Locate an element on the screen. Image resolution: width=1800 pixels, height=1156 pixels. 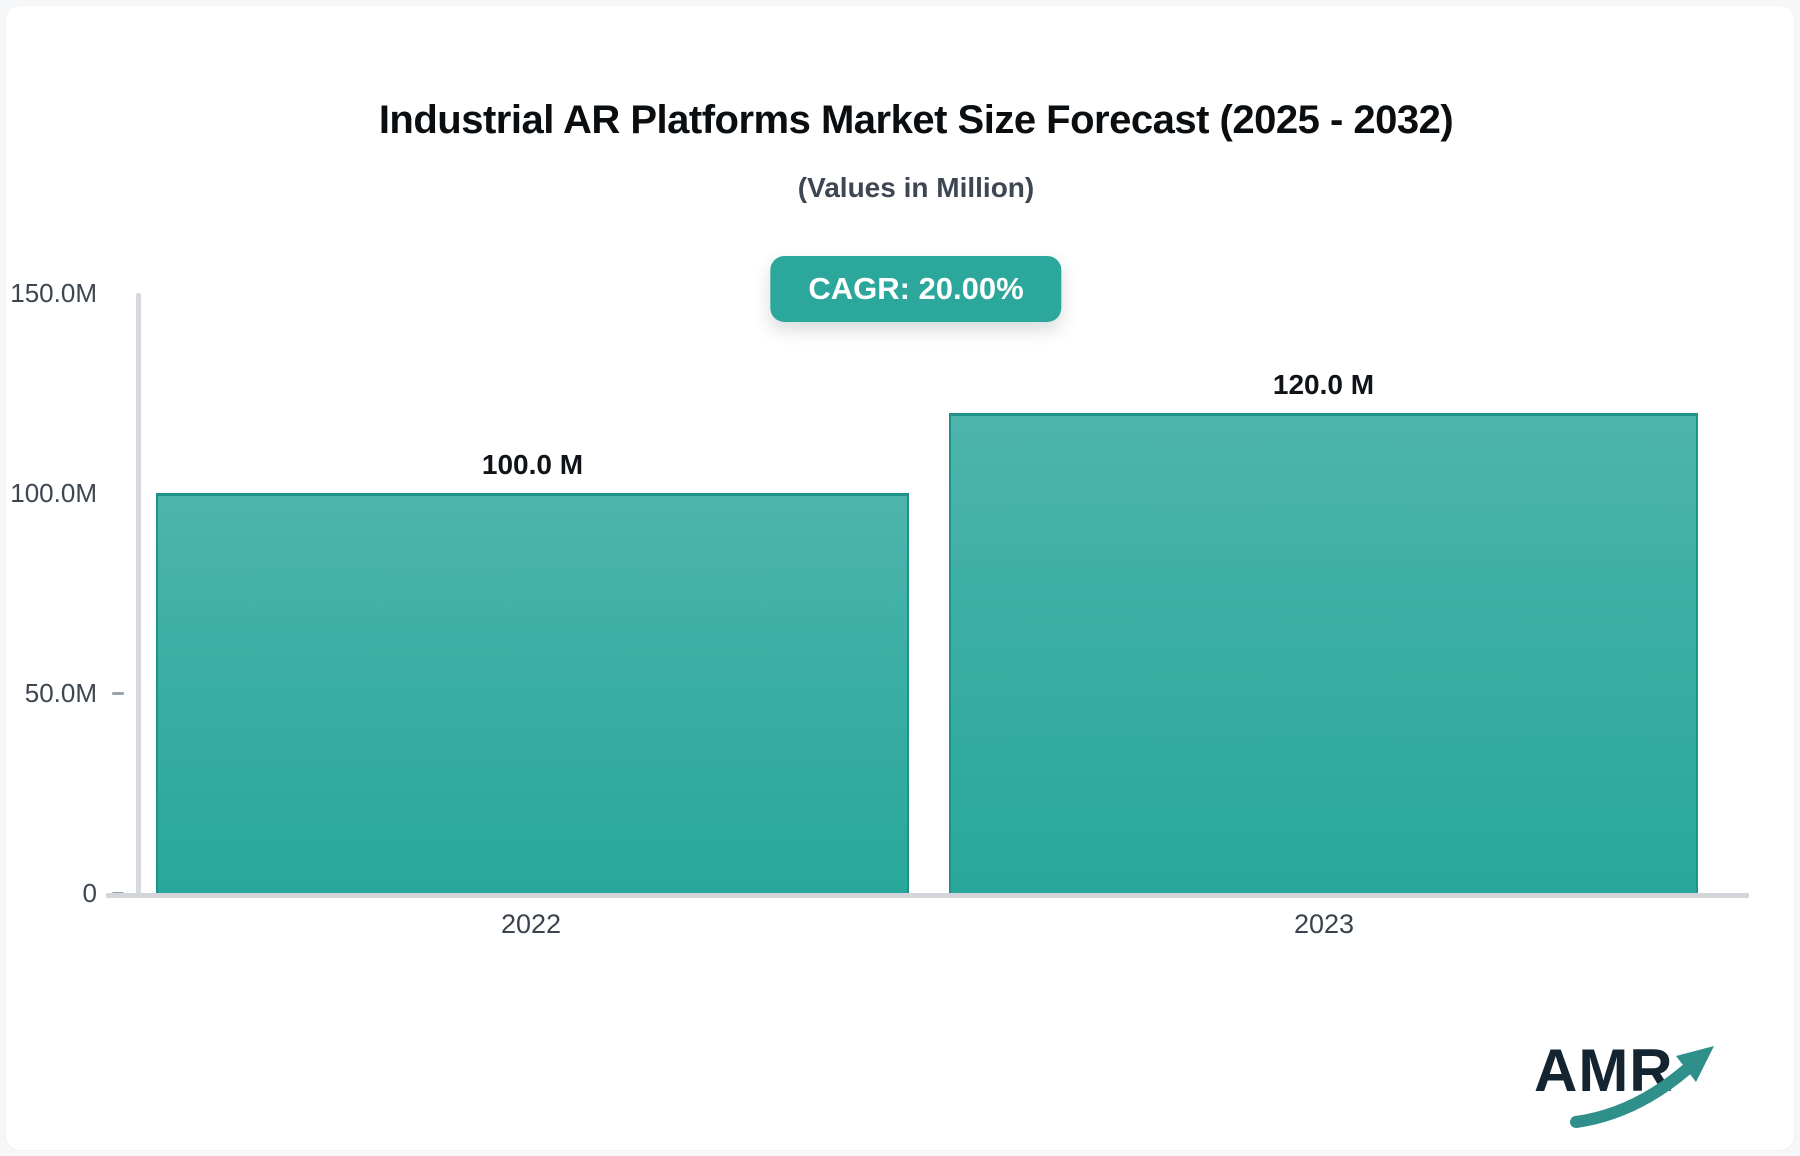
y-tick-label: 50.0M is located at coordinates (60, 692).